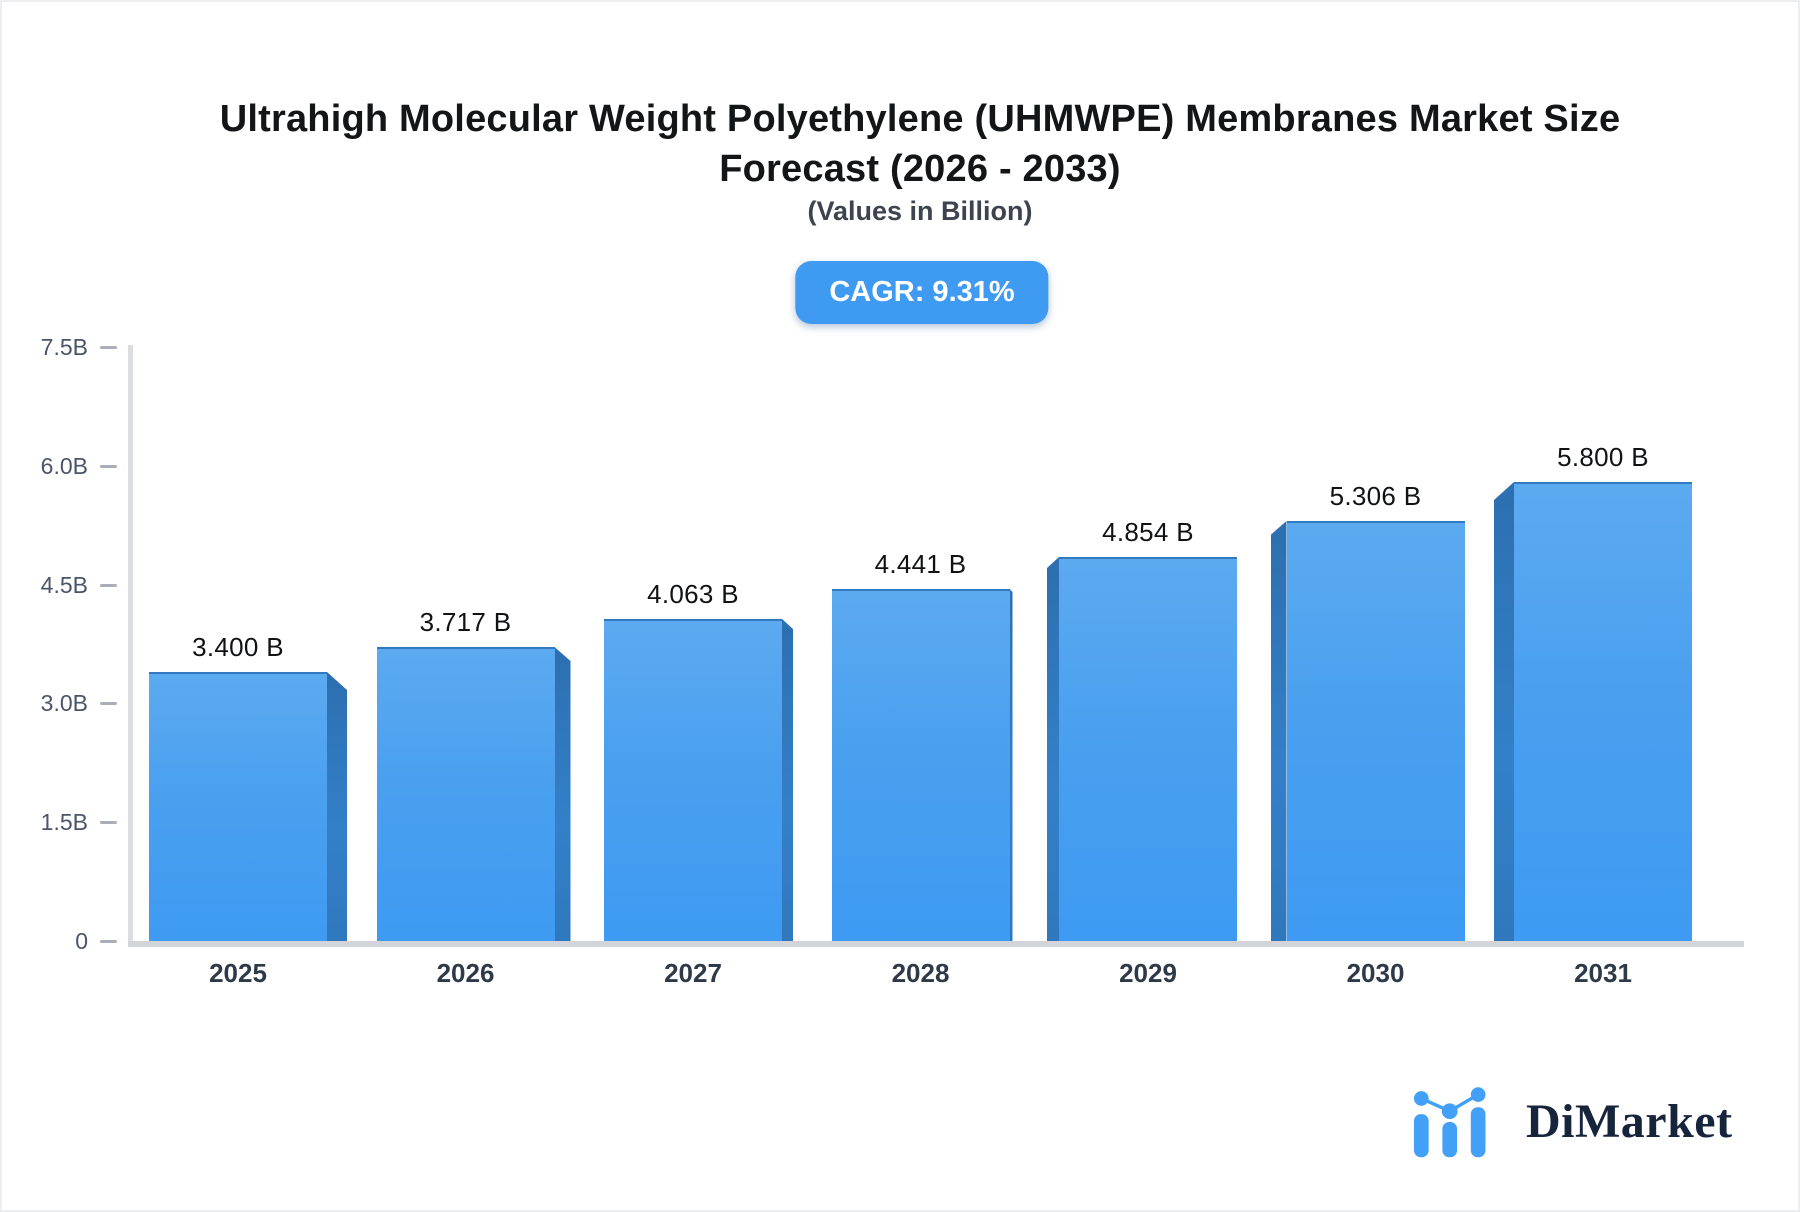 The height and width of the screenshot is (1212, 1800). I want to click on y-axis-tick-label: 1.5B, so click(64, 822).